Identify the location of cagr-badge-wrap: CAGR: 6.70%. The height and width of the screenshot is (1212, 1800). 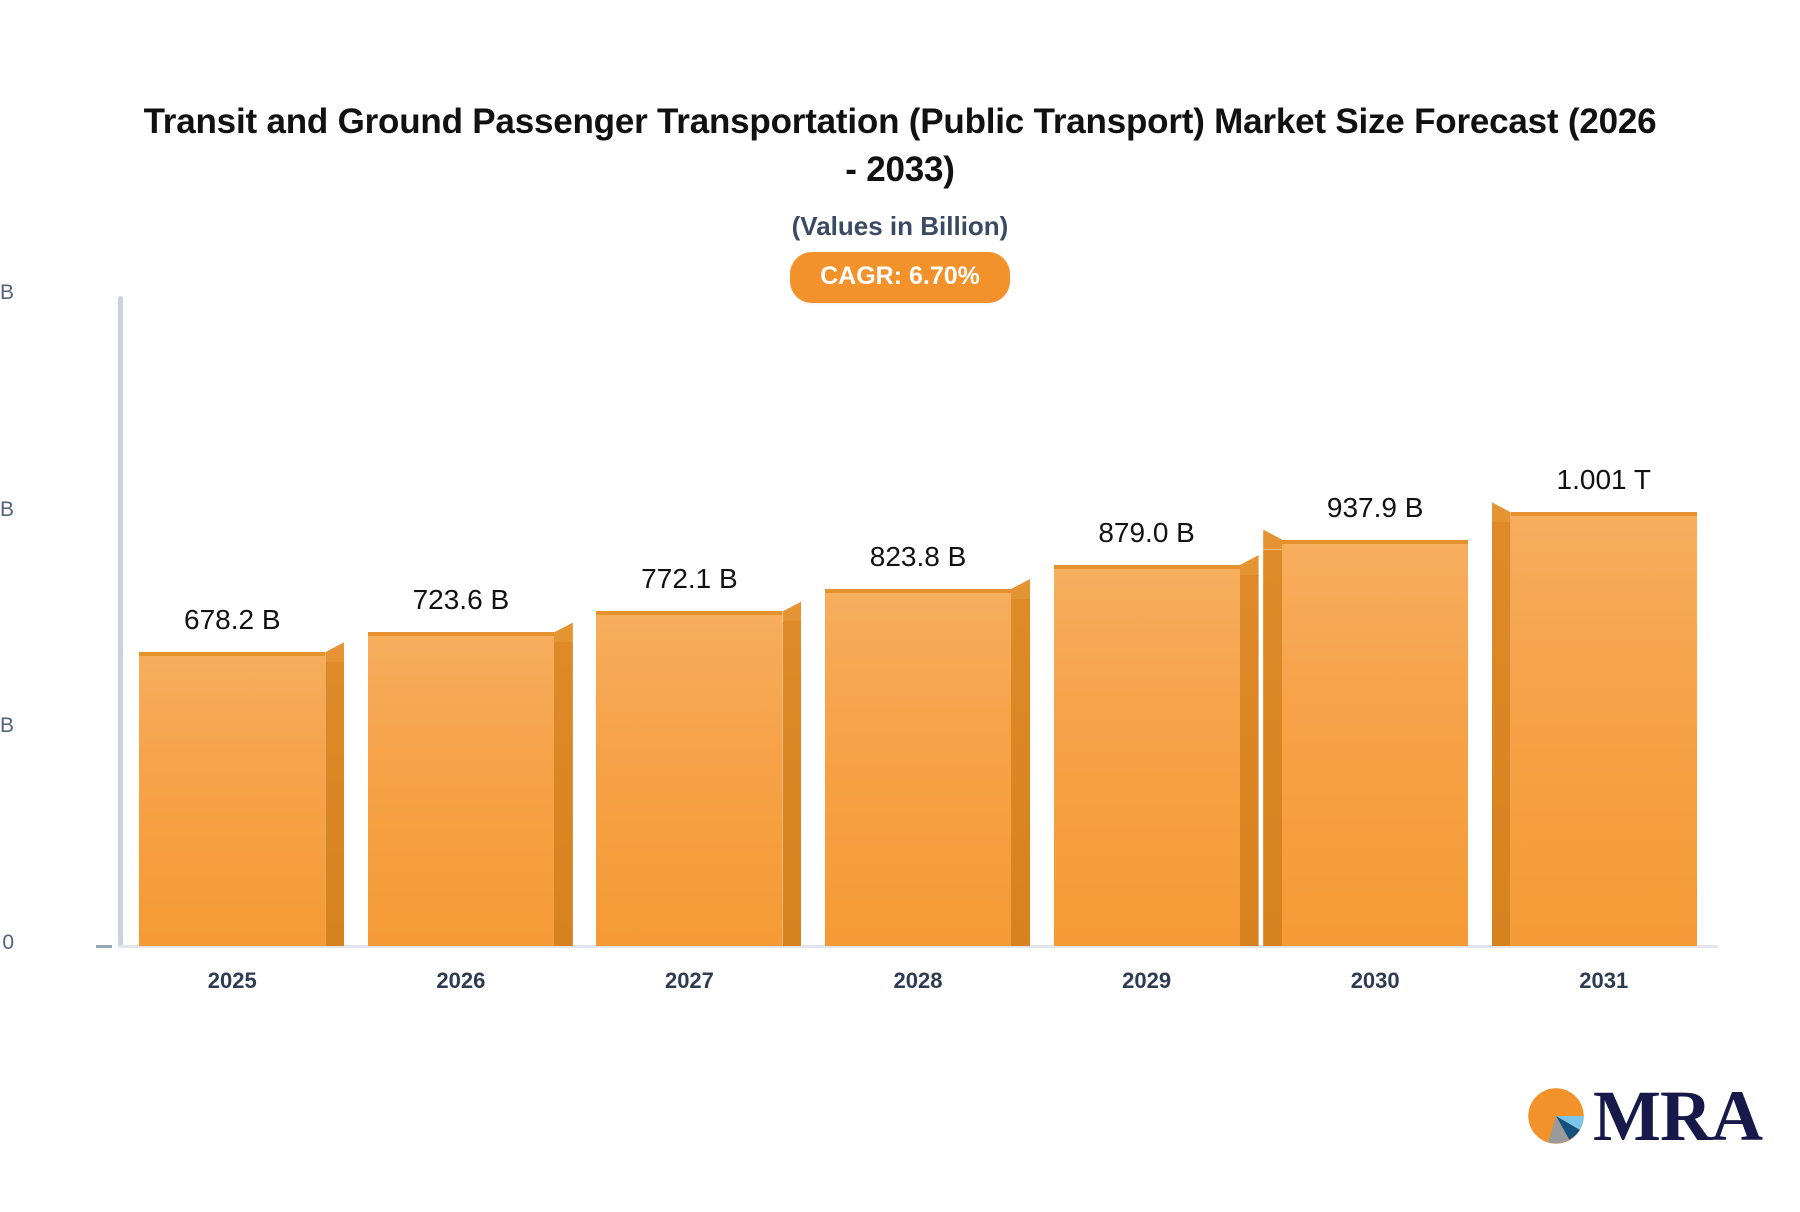
(900, 277).